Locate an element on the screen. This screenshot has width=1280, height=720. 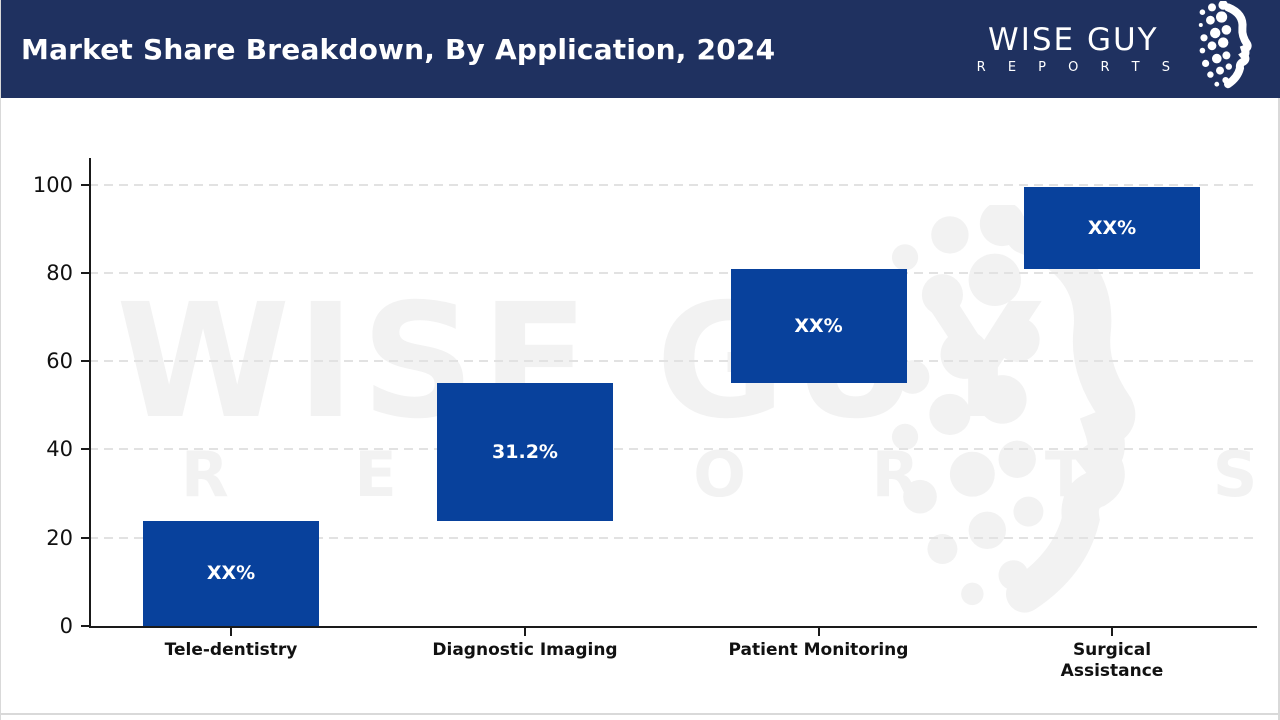
category-label: Patient Monitoring is located at coordinates (818, 650).